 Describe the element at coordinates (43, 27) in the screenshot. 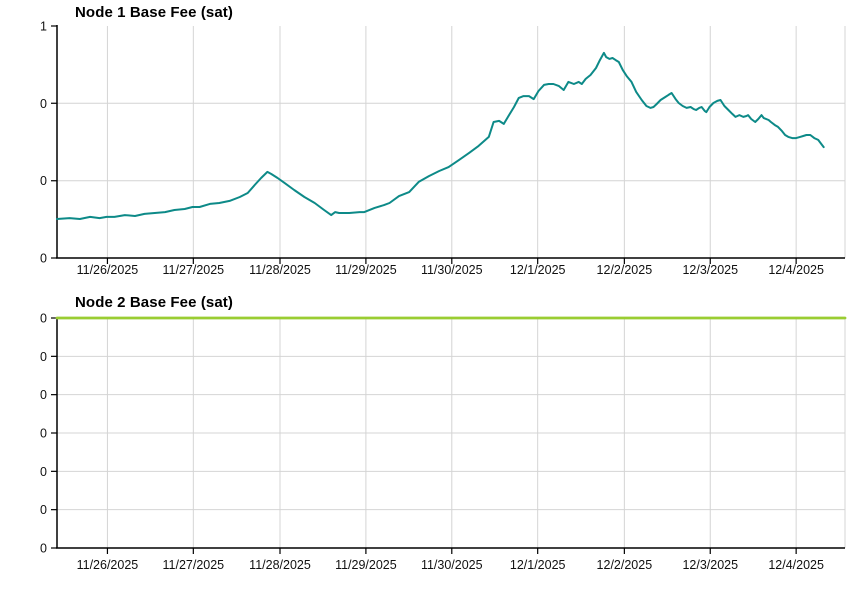

I see `y-tick-label: 1` at that location.